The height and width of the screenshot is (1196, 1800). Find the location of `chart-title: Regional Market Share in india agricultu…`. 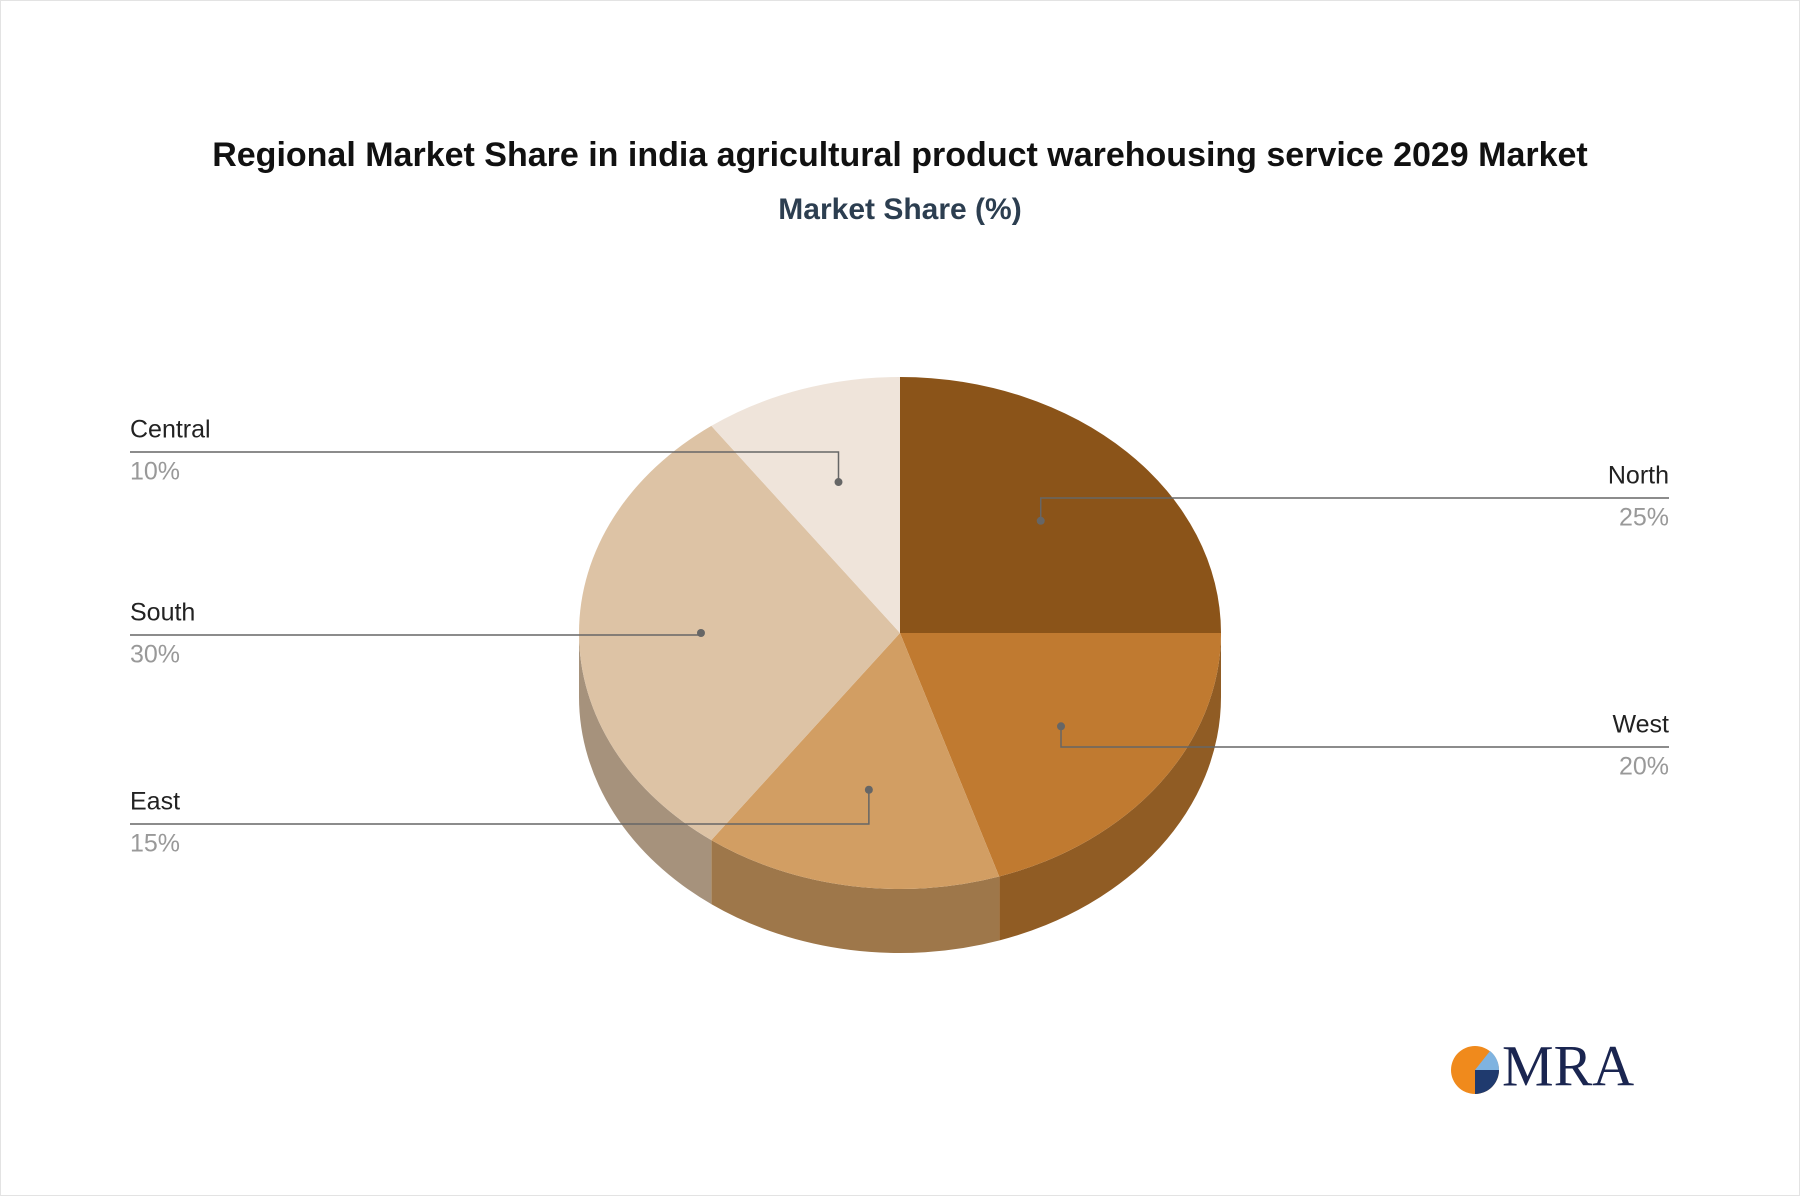

chart-title: Regional Market Share in india agricultu… is located at coordinates (900, 155).